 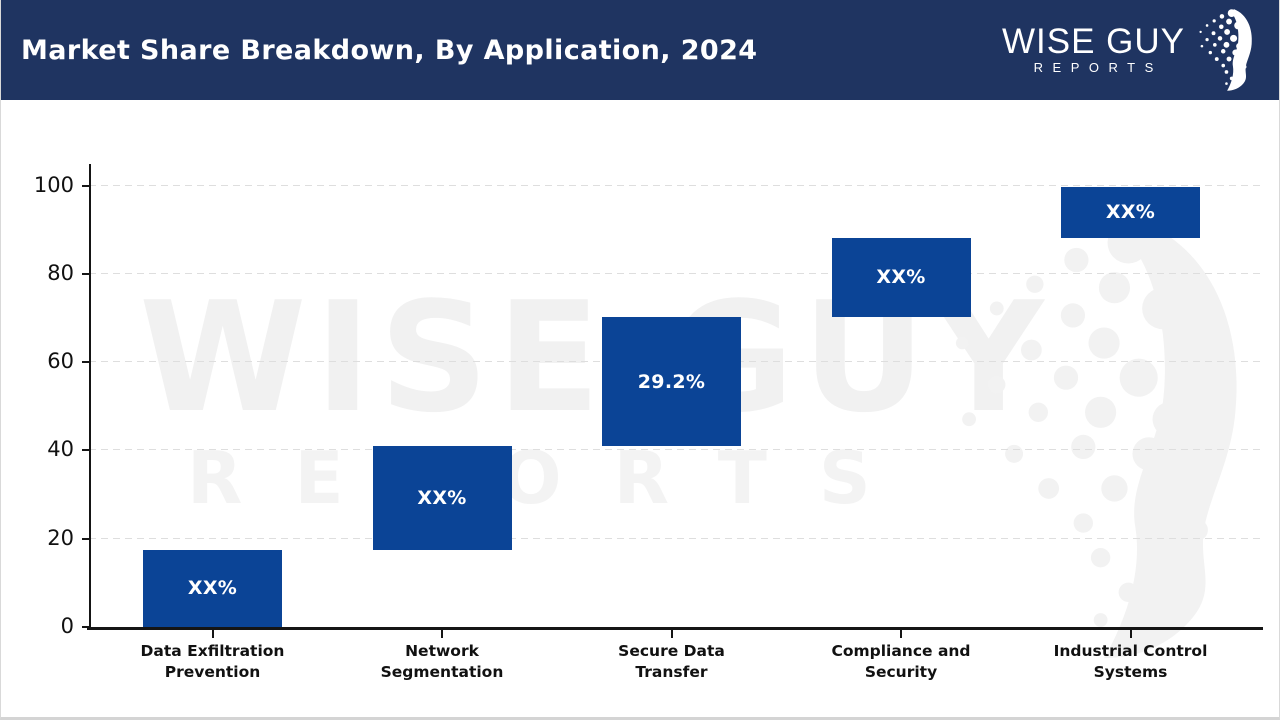 I want to click on y-tick-label: 20, so click(x=60, y=537).